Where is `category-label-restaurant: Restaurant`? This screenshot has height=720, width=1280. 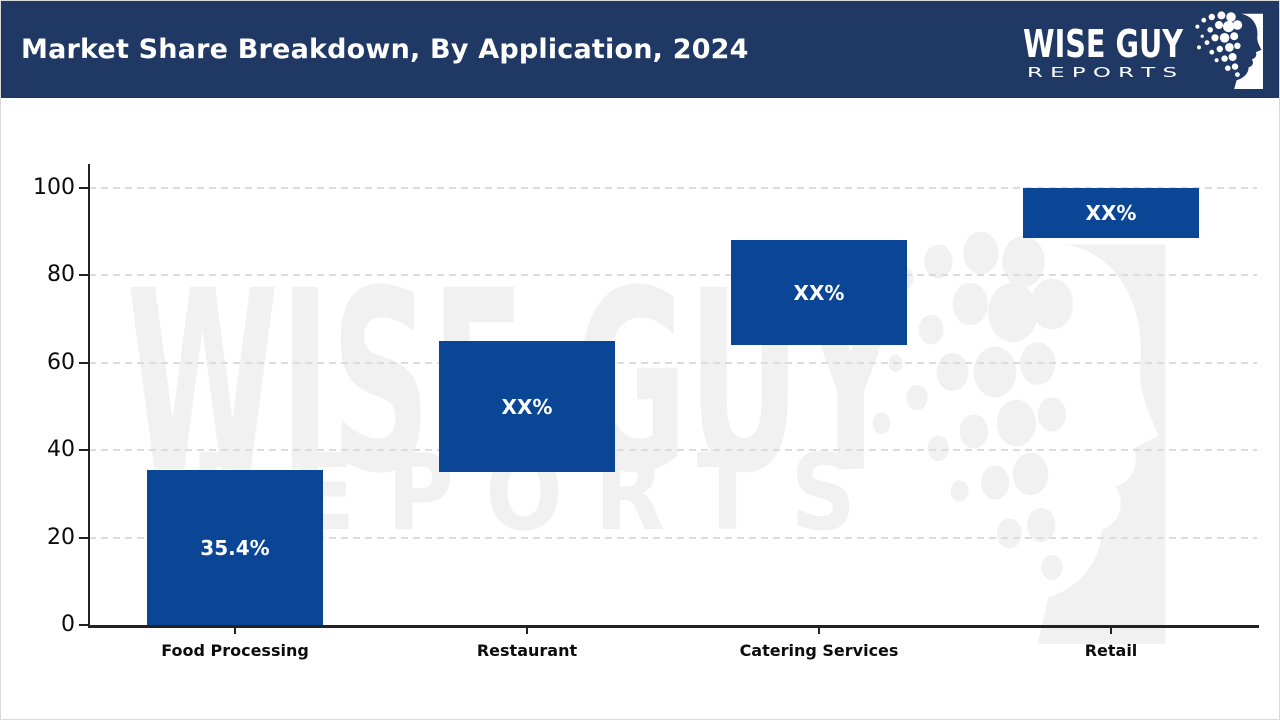 category-label-restaurant: Restaurant is located at coordinates (527, 650).